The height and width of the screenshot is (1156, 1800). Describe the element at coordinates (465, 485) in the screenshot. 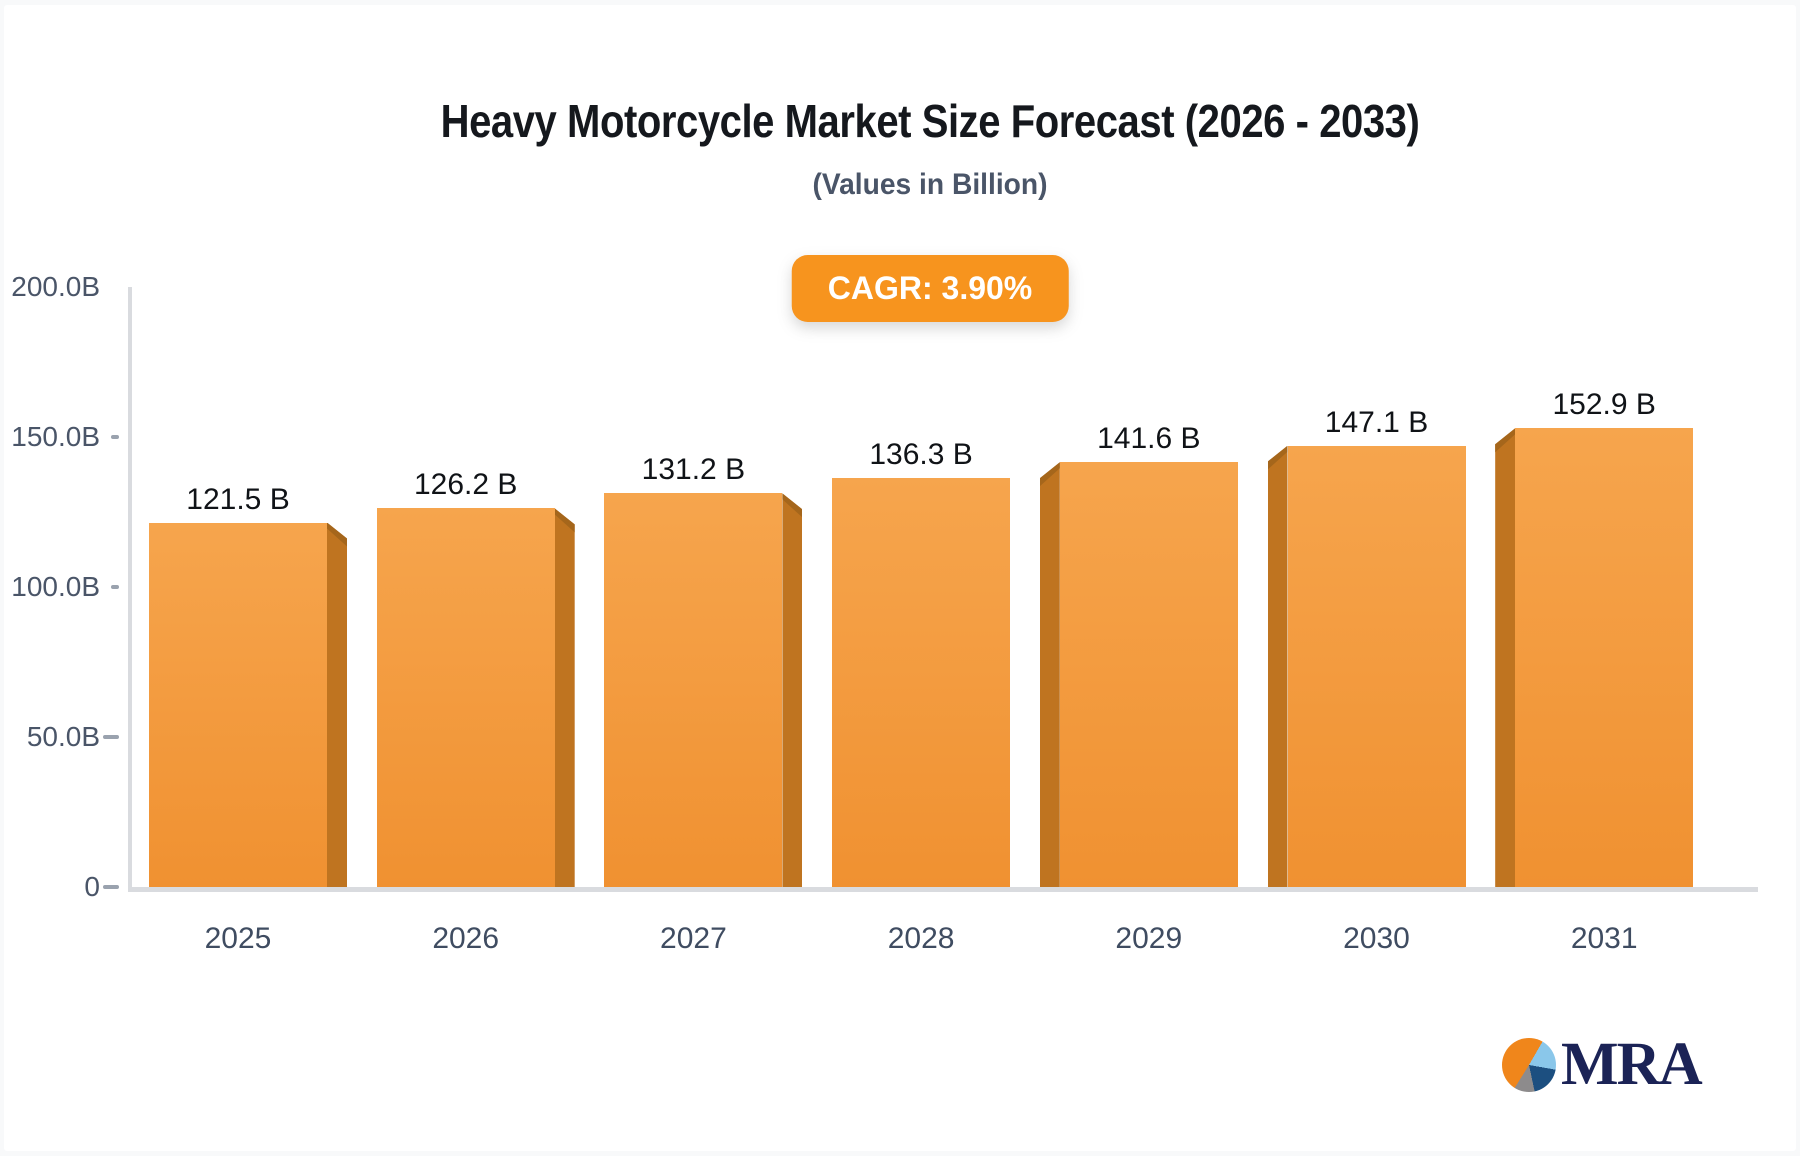

I see `bar-value-label: 126.2 B` at that location.